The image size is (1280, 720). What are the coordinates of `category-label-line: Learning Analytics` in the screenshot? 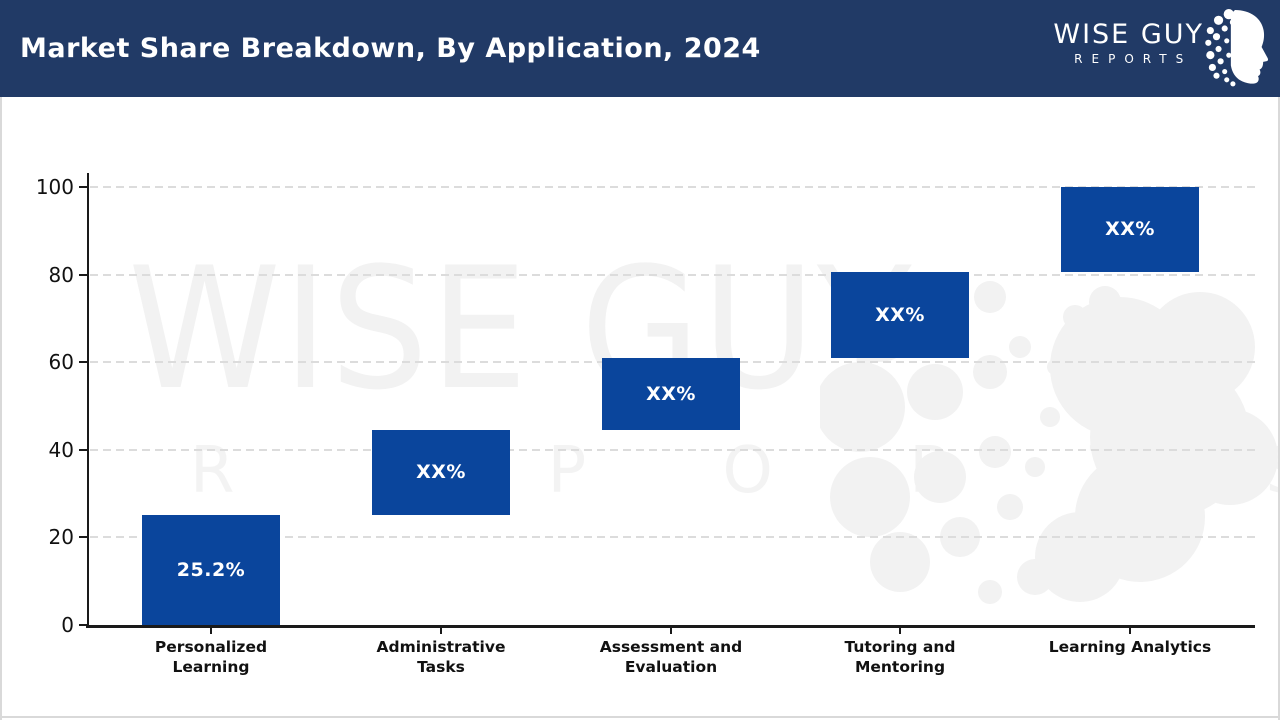 It's located at (1130, 647).